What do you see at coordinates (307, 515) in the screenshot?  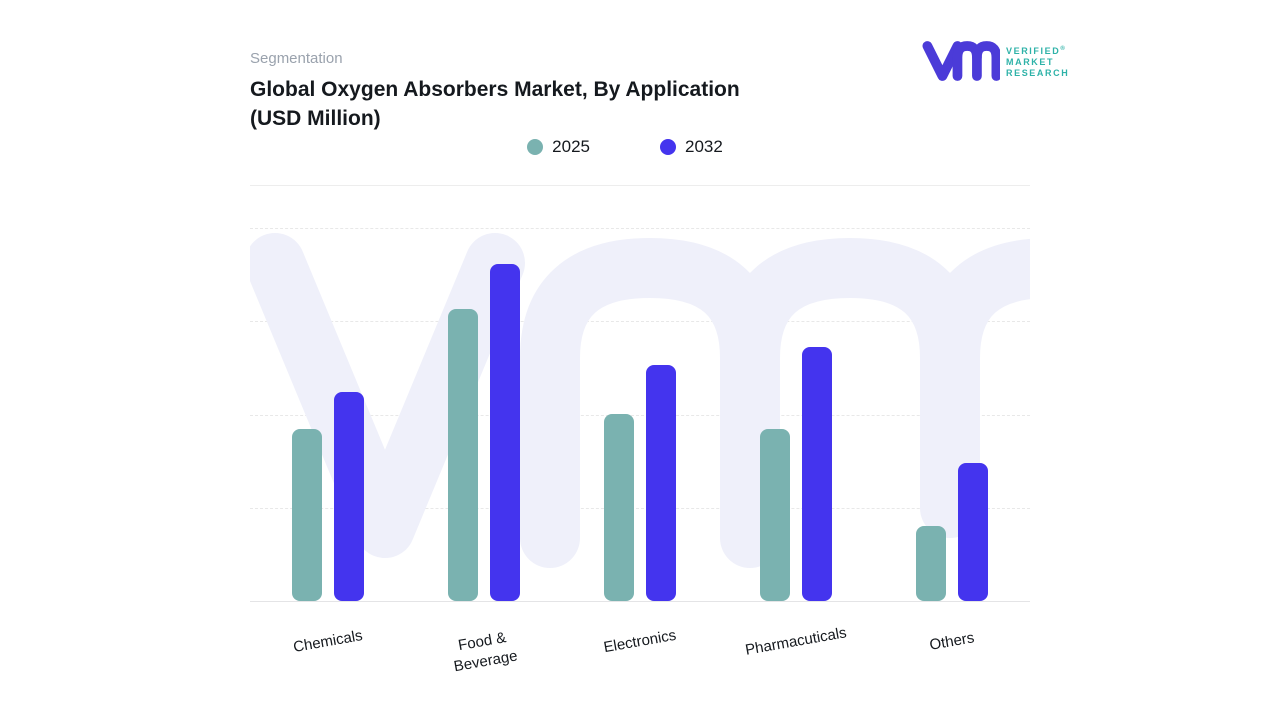 I see `bar-2025-chemicals` at bounding box center [307, 515].